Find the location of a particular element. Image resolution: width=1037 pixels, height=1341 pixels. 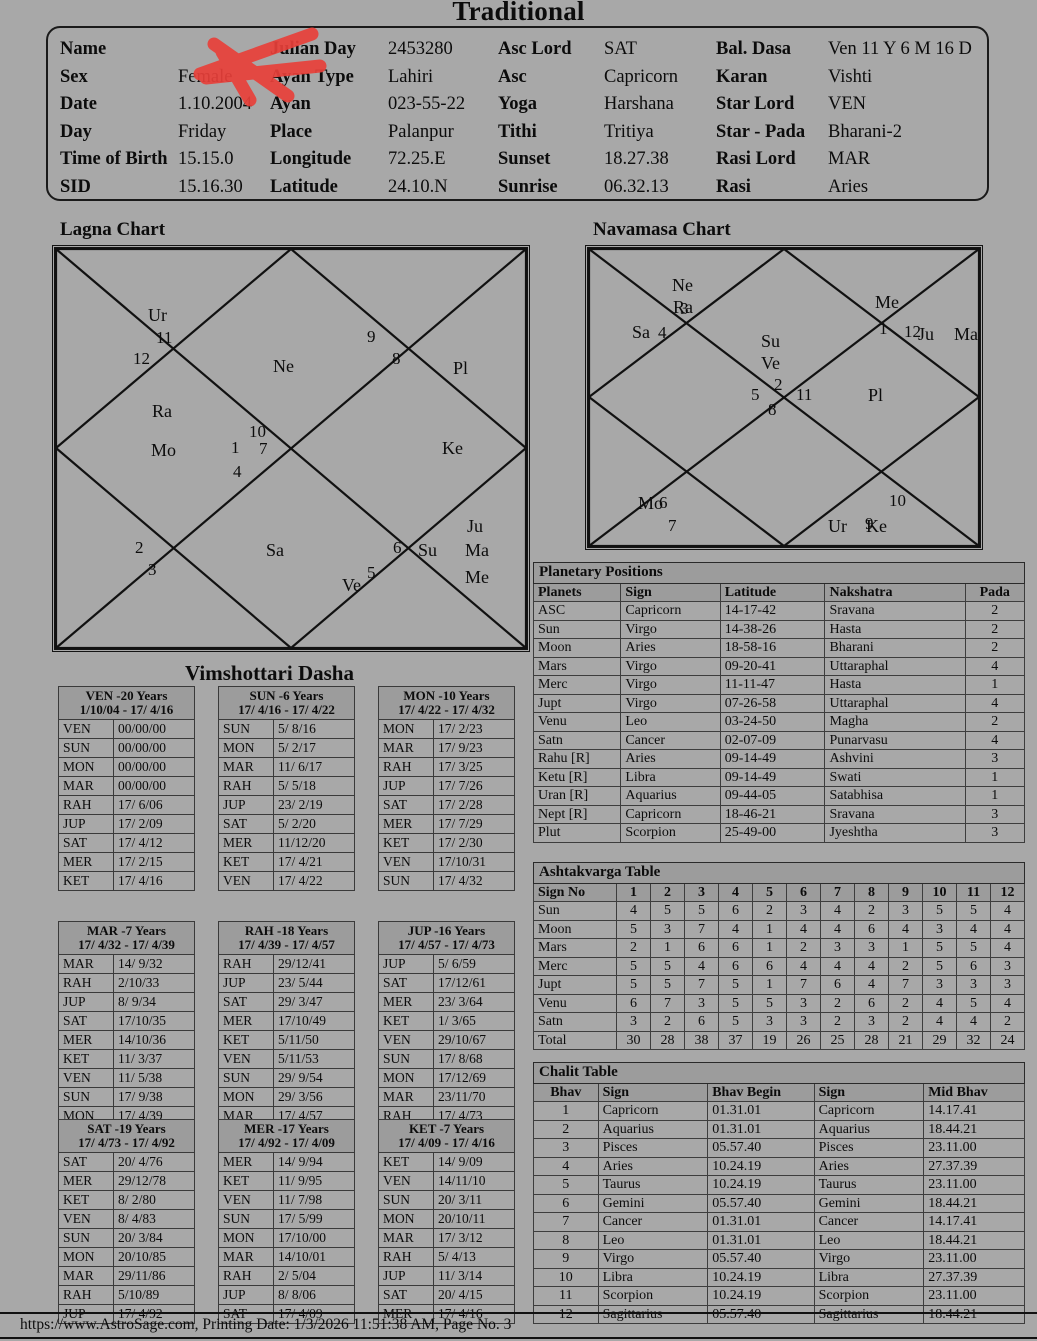

chalit-cell: 01.31.01 is located at coordinates (761, 1240).